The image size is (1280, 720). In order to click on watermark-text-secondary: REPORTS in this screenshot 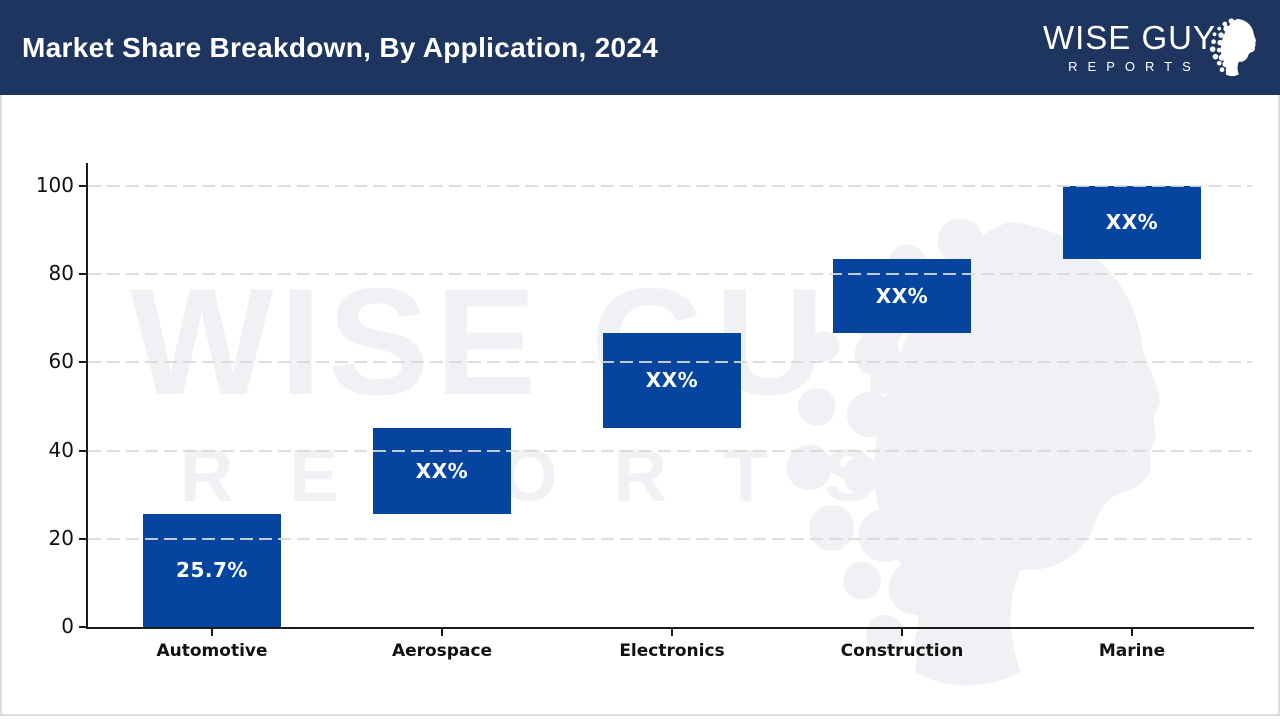, I will do `click(555, 475)`.